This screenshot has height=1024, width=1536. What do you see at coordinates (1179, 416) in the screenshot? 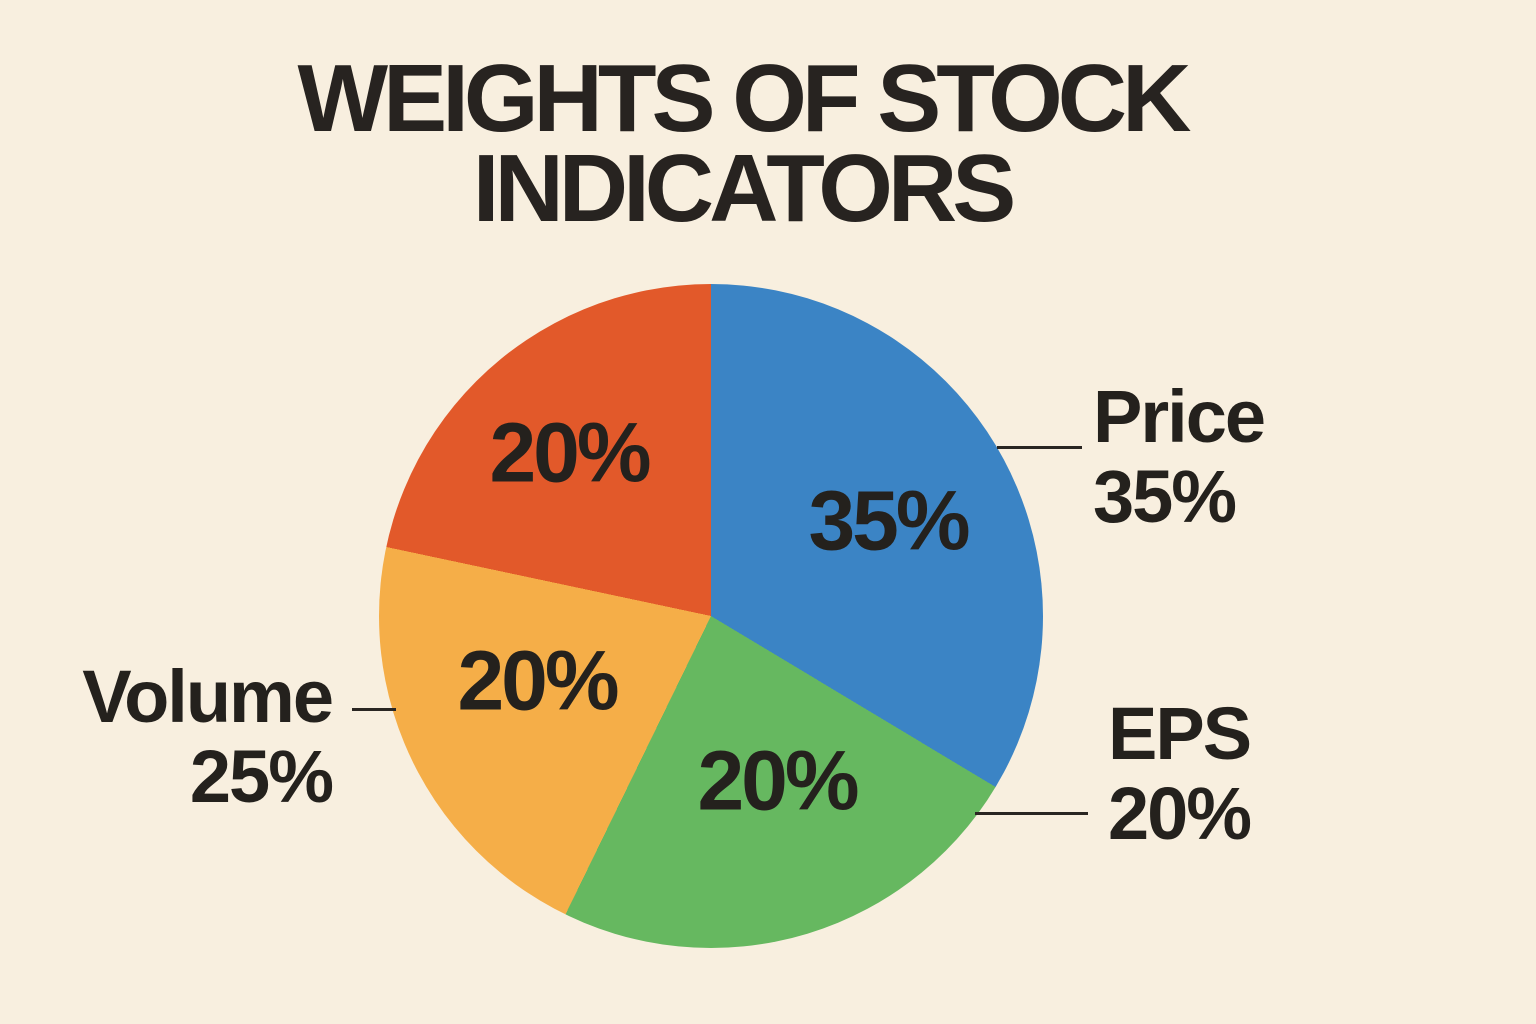
I see `price-callout-name: Price` at bounding box center [1179, 416].